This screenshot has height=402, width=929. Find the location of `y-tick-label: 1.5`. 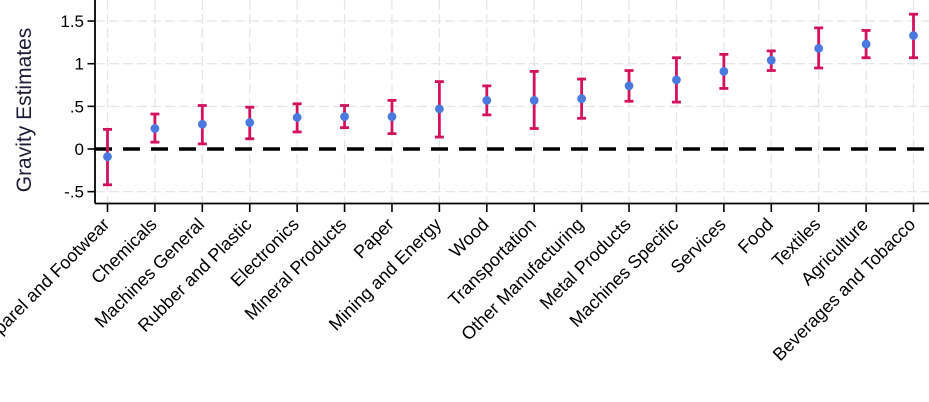

y-tick-label: 1.5 is located at coordinates (72, 21).